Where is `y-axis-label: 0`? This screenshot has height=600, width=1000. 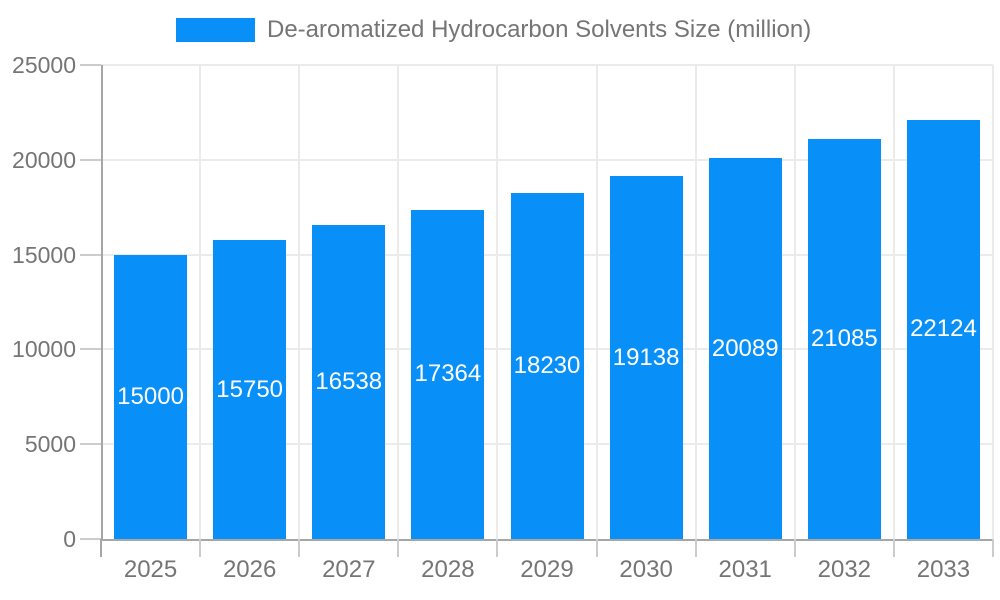 y-axis-label: 0 is located at coordinates (69, 539).